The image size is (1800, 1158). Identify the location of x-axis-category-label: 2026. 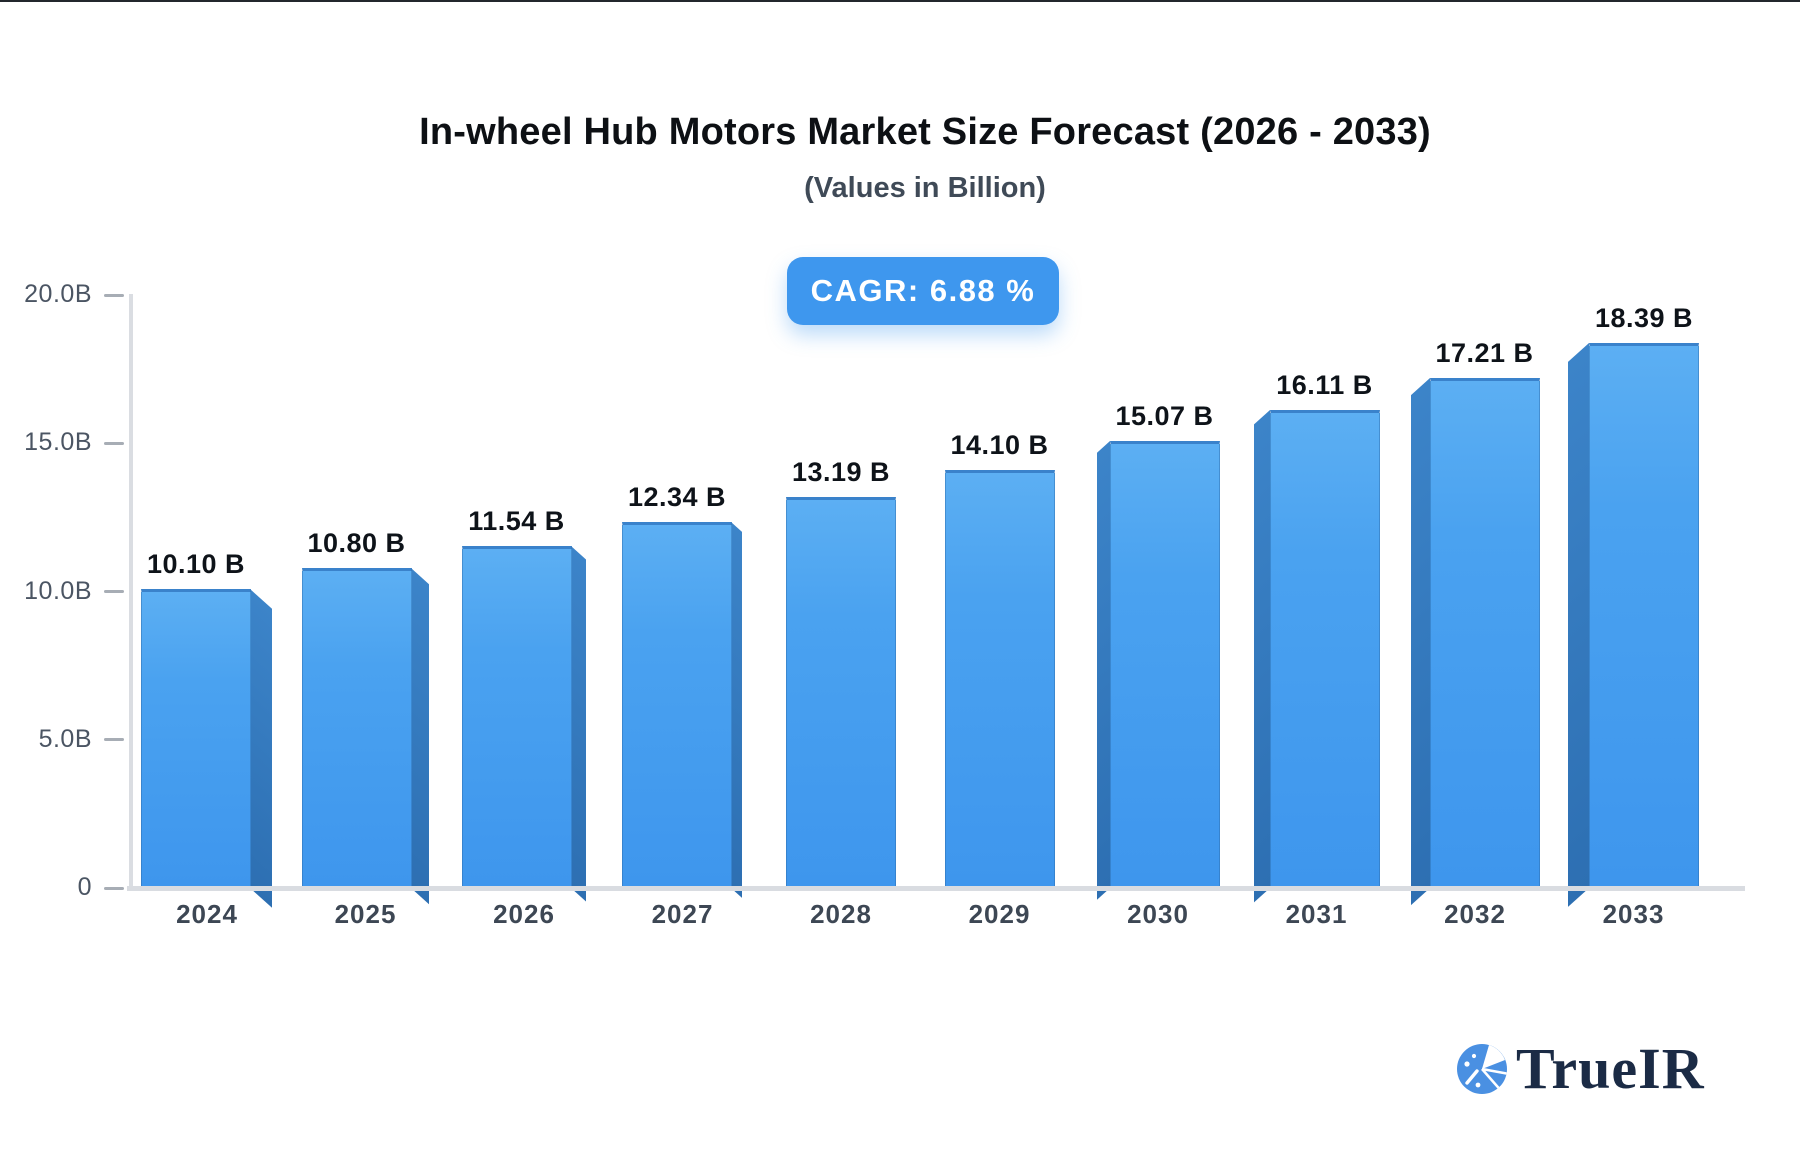
(524, 914).